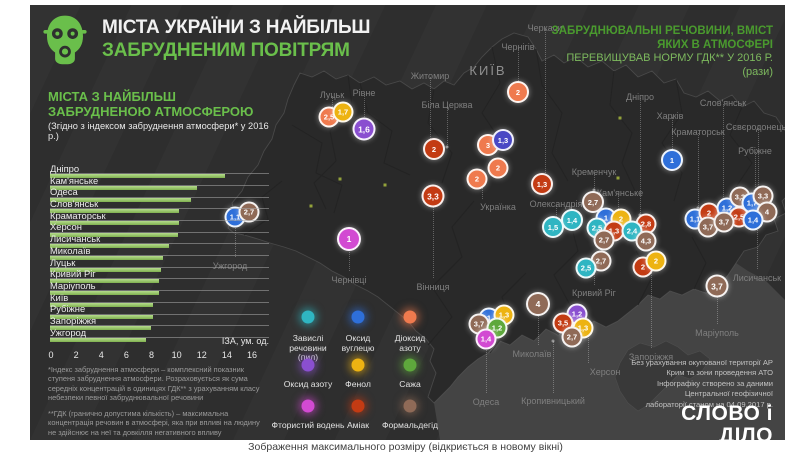 The width and height of the screenshot is (811, 453). Describe the element at coordinates (594, 293) in the screenshot. I see `city-label-Кривий Ріг: Кривий Ріг` at that location.